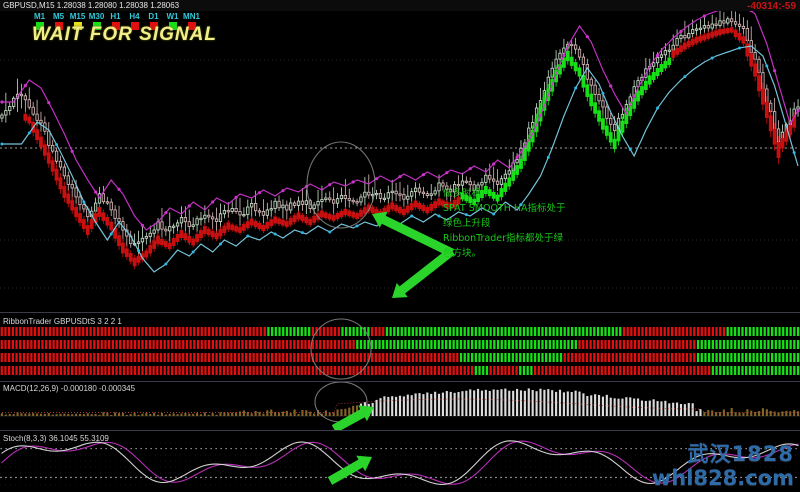  I want to click on timeframe-cell-w1: W1, so click(172, 21).